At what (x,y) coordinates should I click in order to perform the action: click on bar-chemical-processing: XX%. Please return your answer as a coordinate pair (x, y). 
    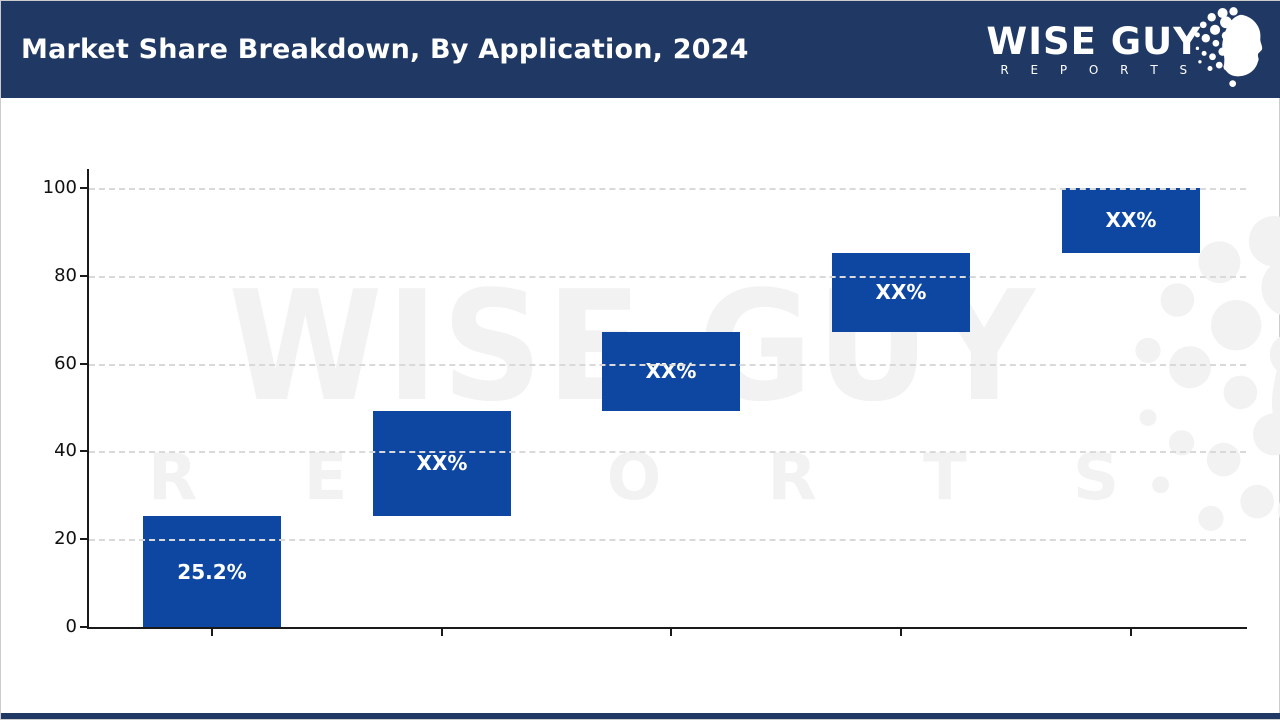
    Looking at the image, I should click on (671, 371).